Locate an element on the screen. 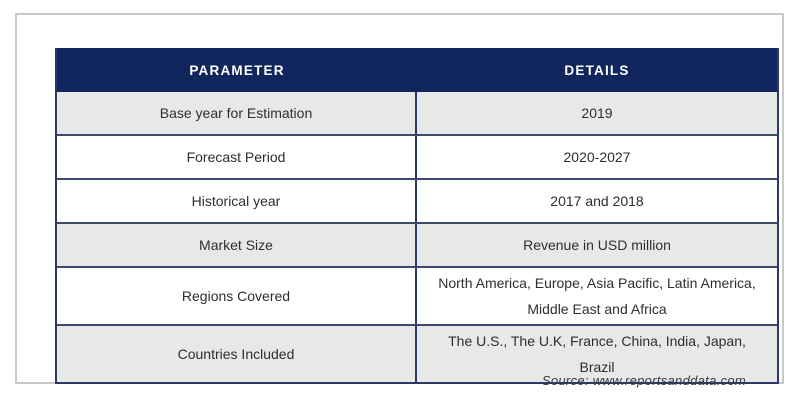 The image size is (800, 400). table-row: Historical year 2017 and 2018 is located at coordinates (417, 200).